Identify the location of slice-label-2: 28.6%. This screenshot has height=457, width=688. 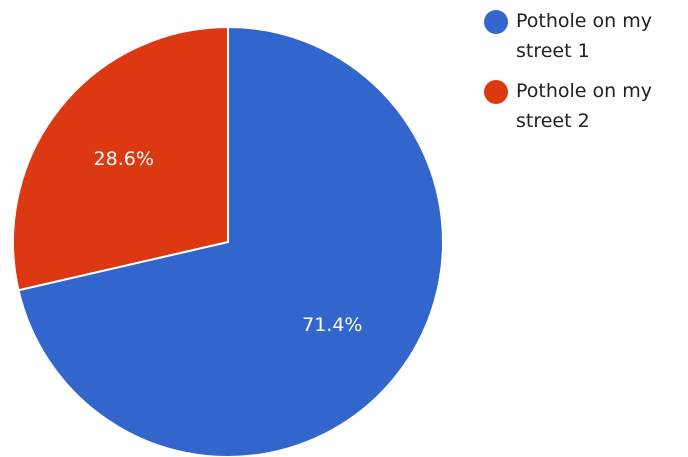
(124, 159).